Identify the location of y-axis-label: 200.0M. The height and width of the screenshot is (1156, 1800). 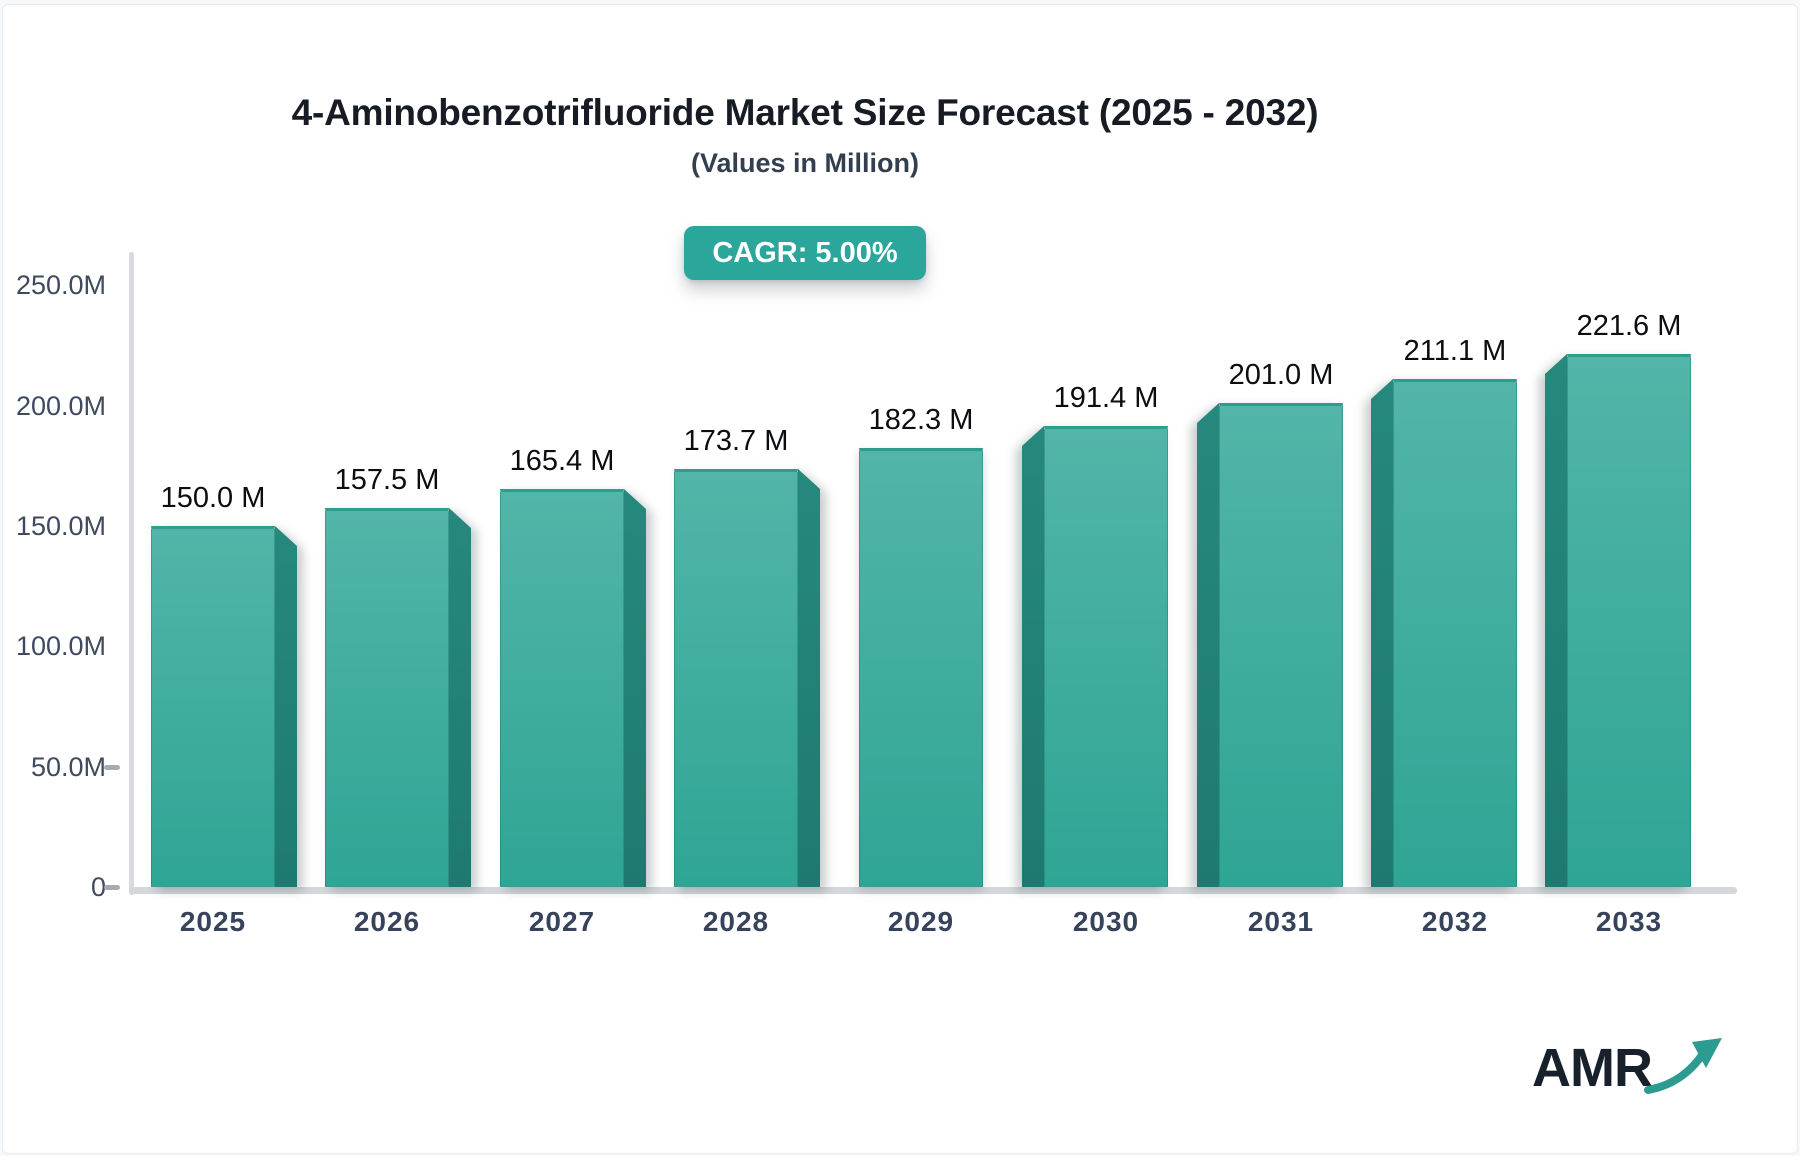
(60, 405).